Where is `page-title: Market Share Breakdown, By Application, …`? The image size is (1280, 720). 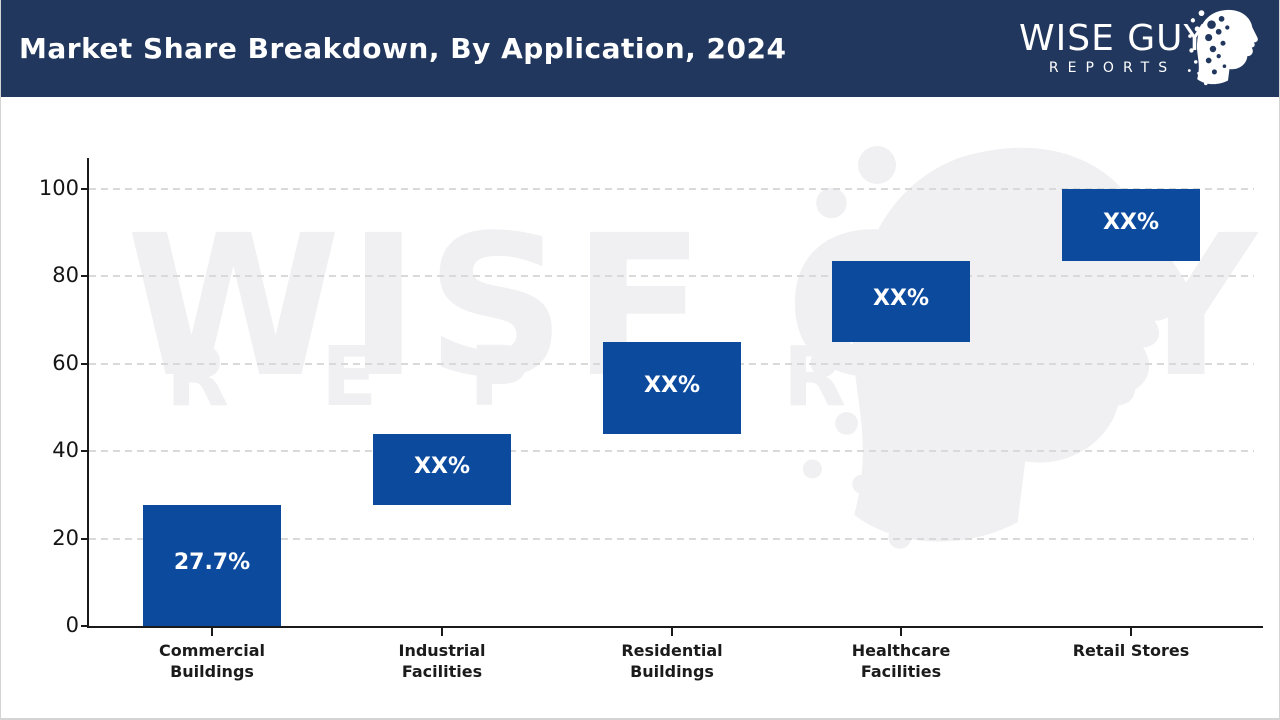 page-title: Market Share Breakdown, By Application, … is located at coordinates (403, 48).